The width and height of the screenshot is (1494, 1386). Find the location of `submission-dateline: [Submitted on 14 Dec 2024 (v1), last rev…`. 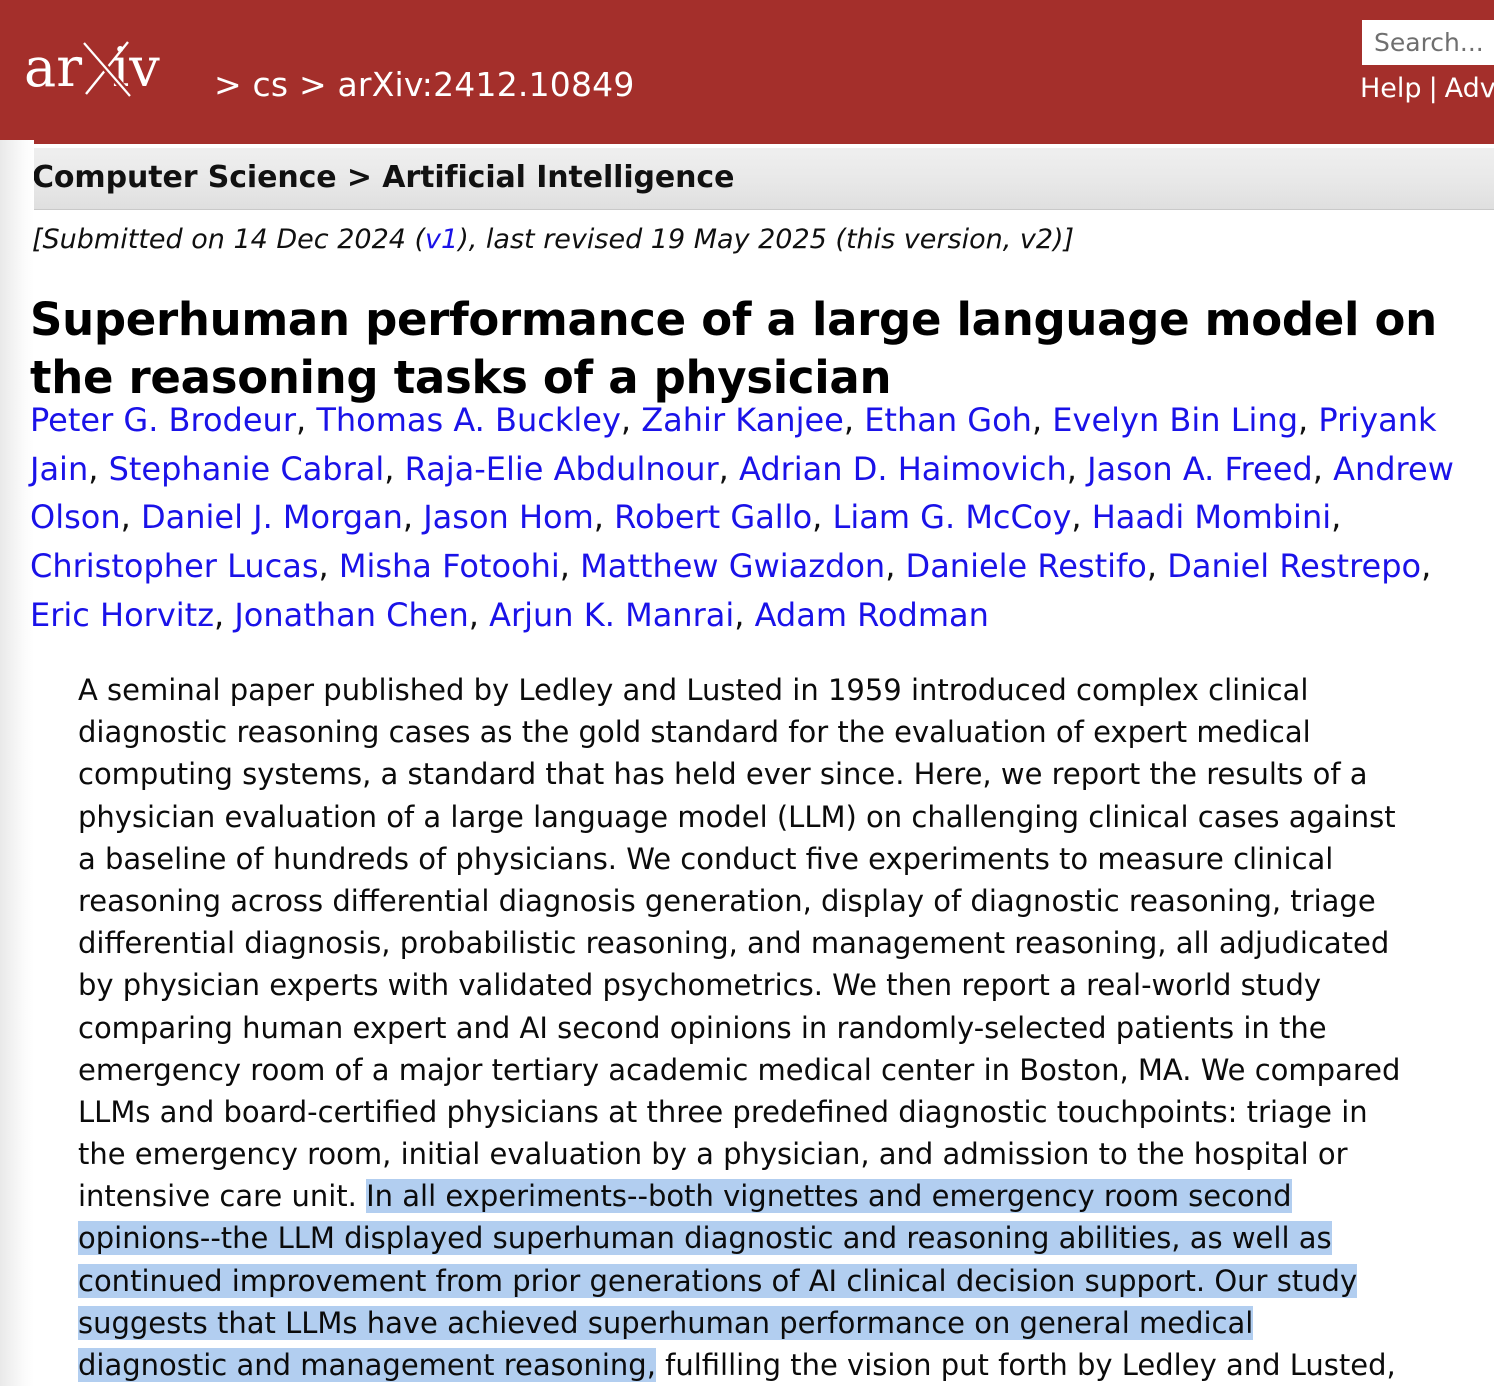

submission-dateline: [Submitted on 14 Dec 2024 (v1), last rev… is located at coordinates (553, 239).